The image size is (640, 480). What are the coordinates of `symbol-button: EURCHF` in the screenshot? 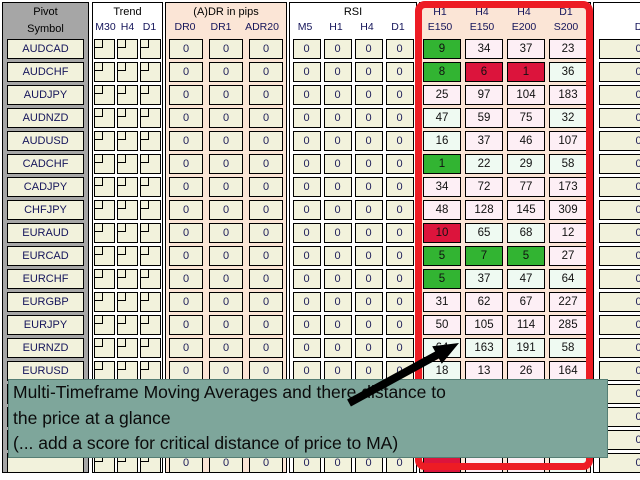 It's located at (45, 279).